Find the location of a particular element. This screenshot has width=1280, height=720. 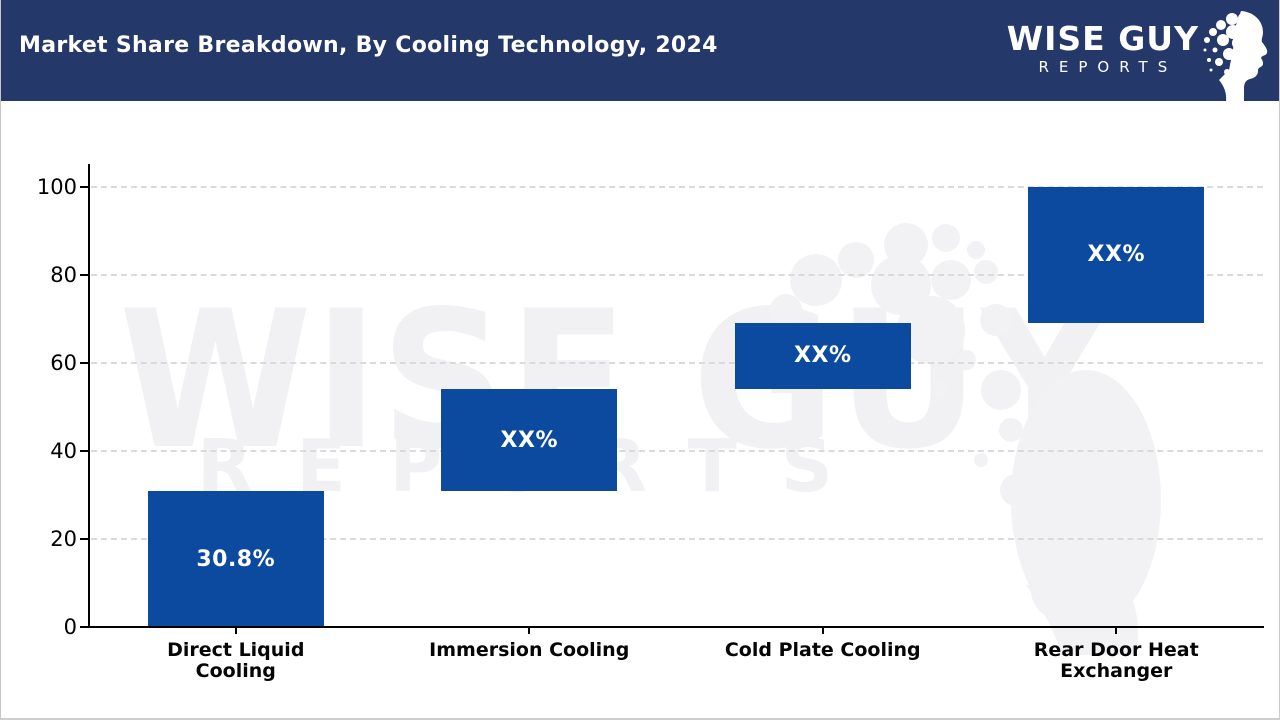

x-axis-spine is located at coordinates (676, 627).